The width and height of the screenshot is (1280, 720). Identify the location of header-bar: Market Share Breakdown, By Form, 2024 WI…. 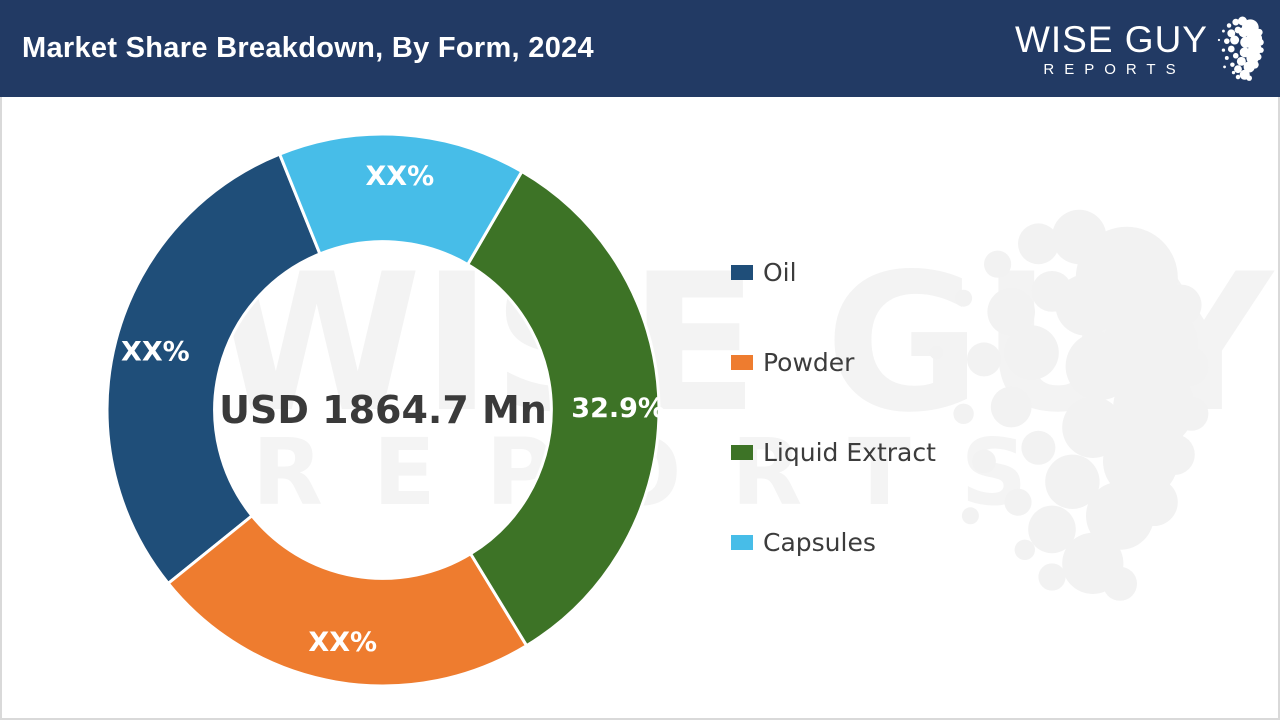
(640, 48).